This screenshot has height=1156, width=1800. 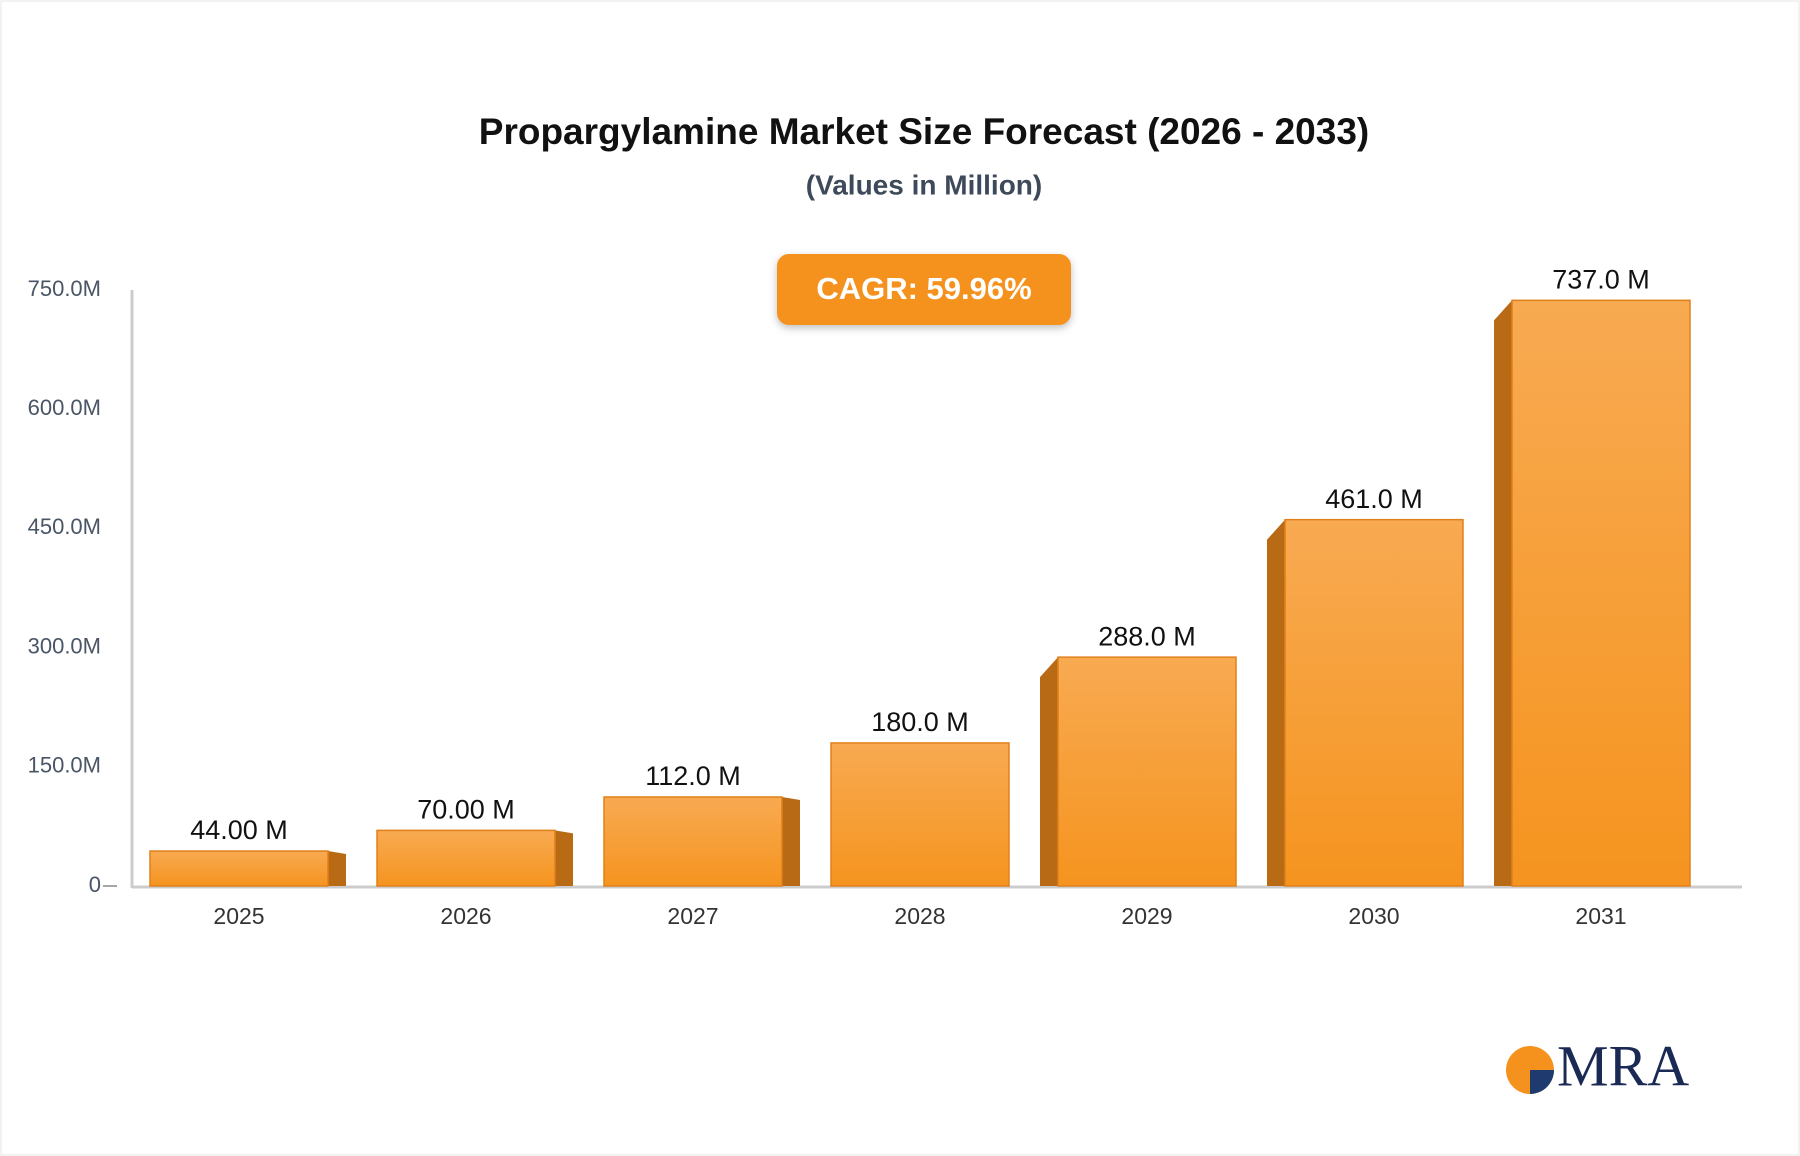 I want to click on x-tick-label: 2029, so click(x=1146, y=916).